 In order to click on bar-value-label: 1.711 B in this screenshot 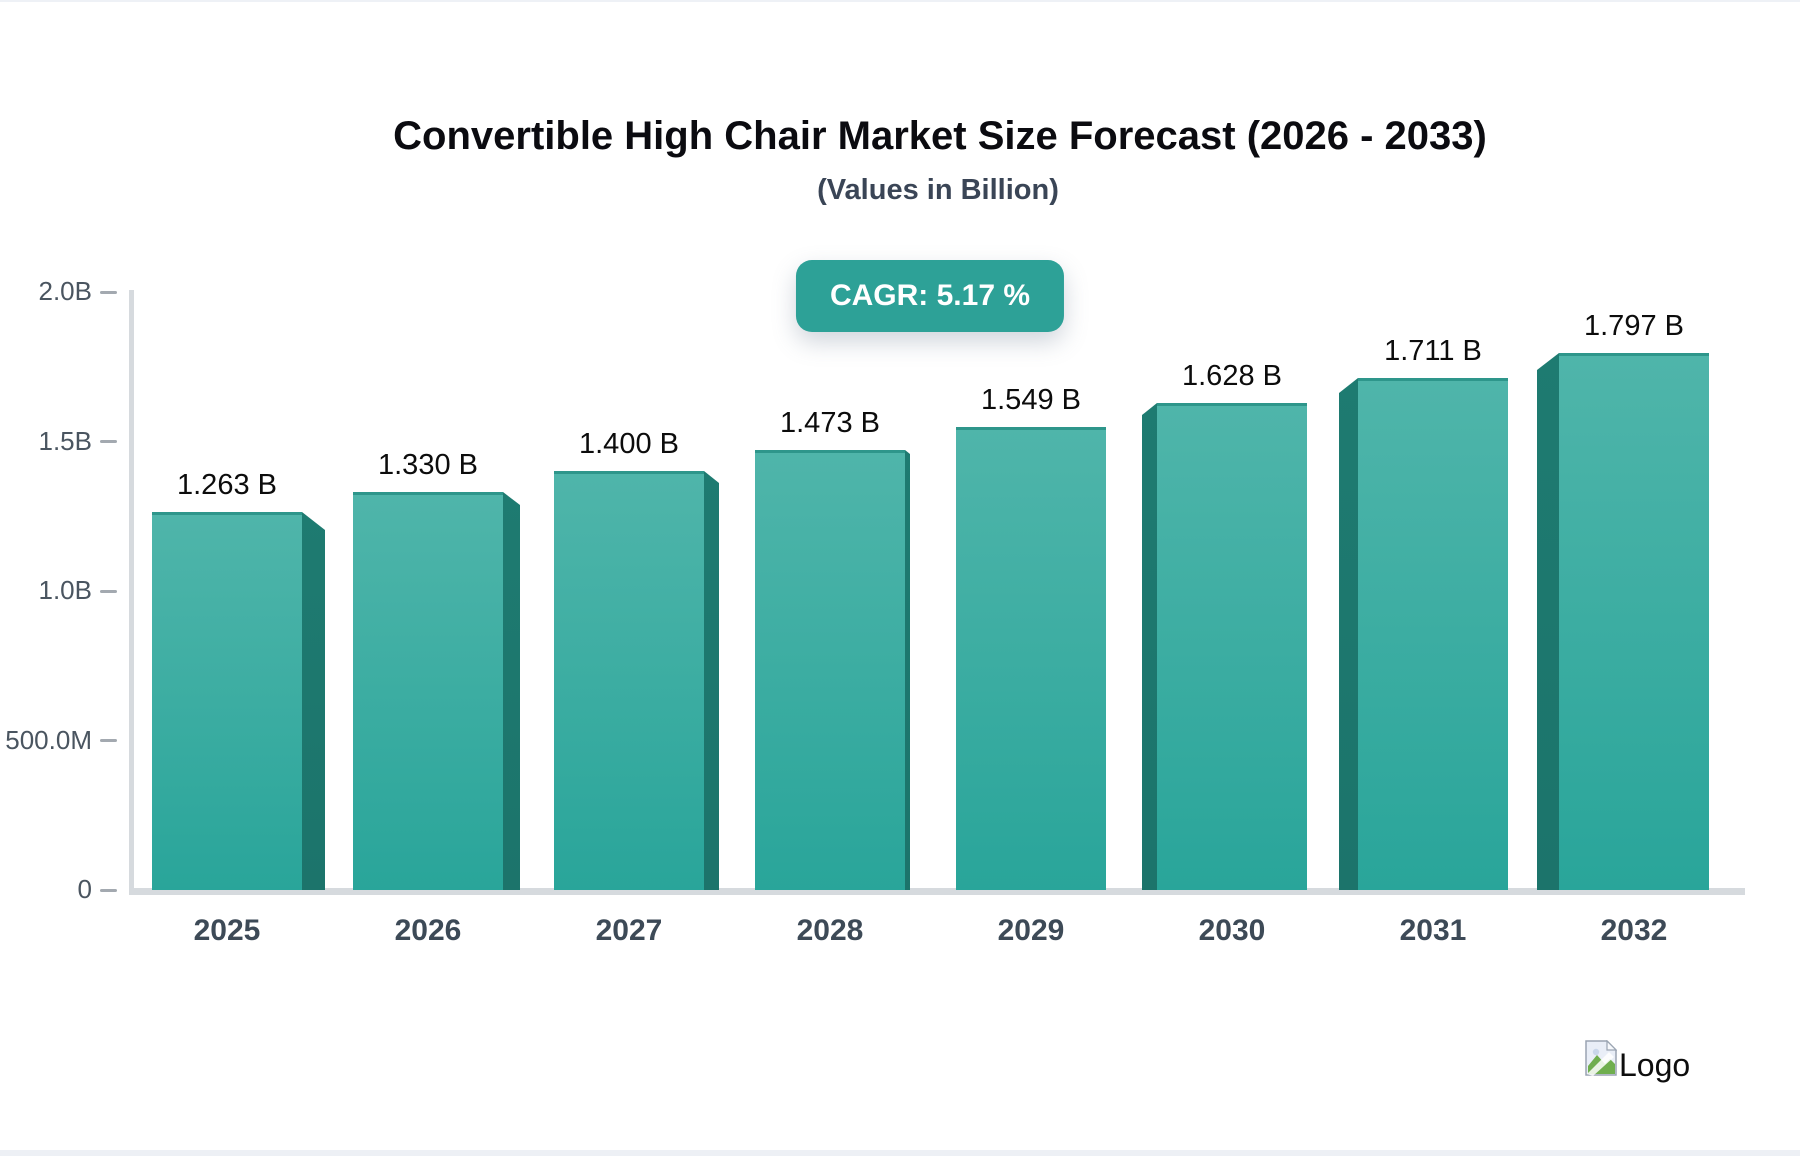, I will do `click(1433, 351)`.